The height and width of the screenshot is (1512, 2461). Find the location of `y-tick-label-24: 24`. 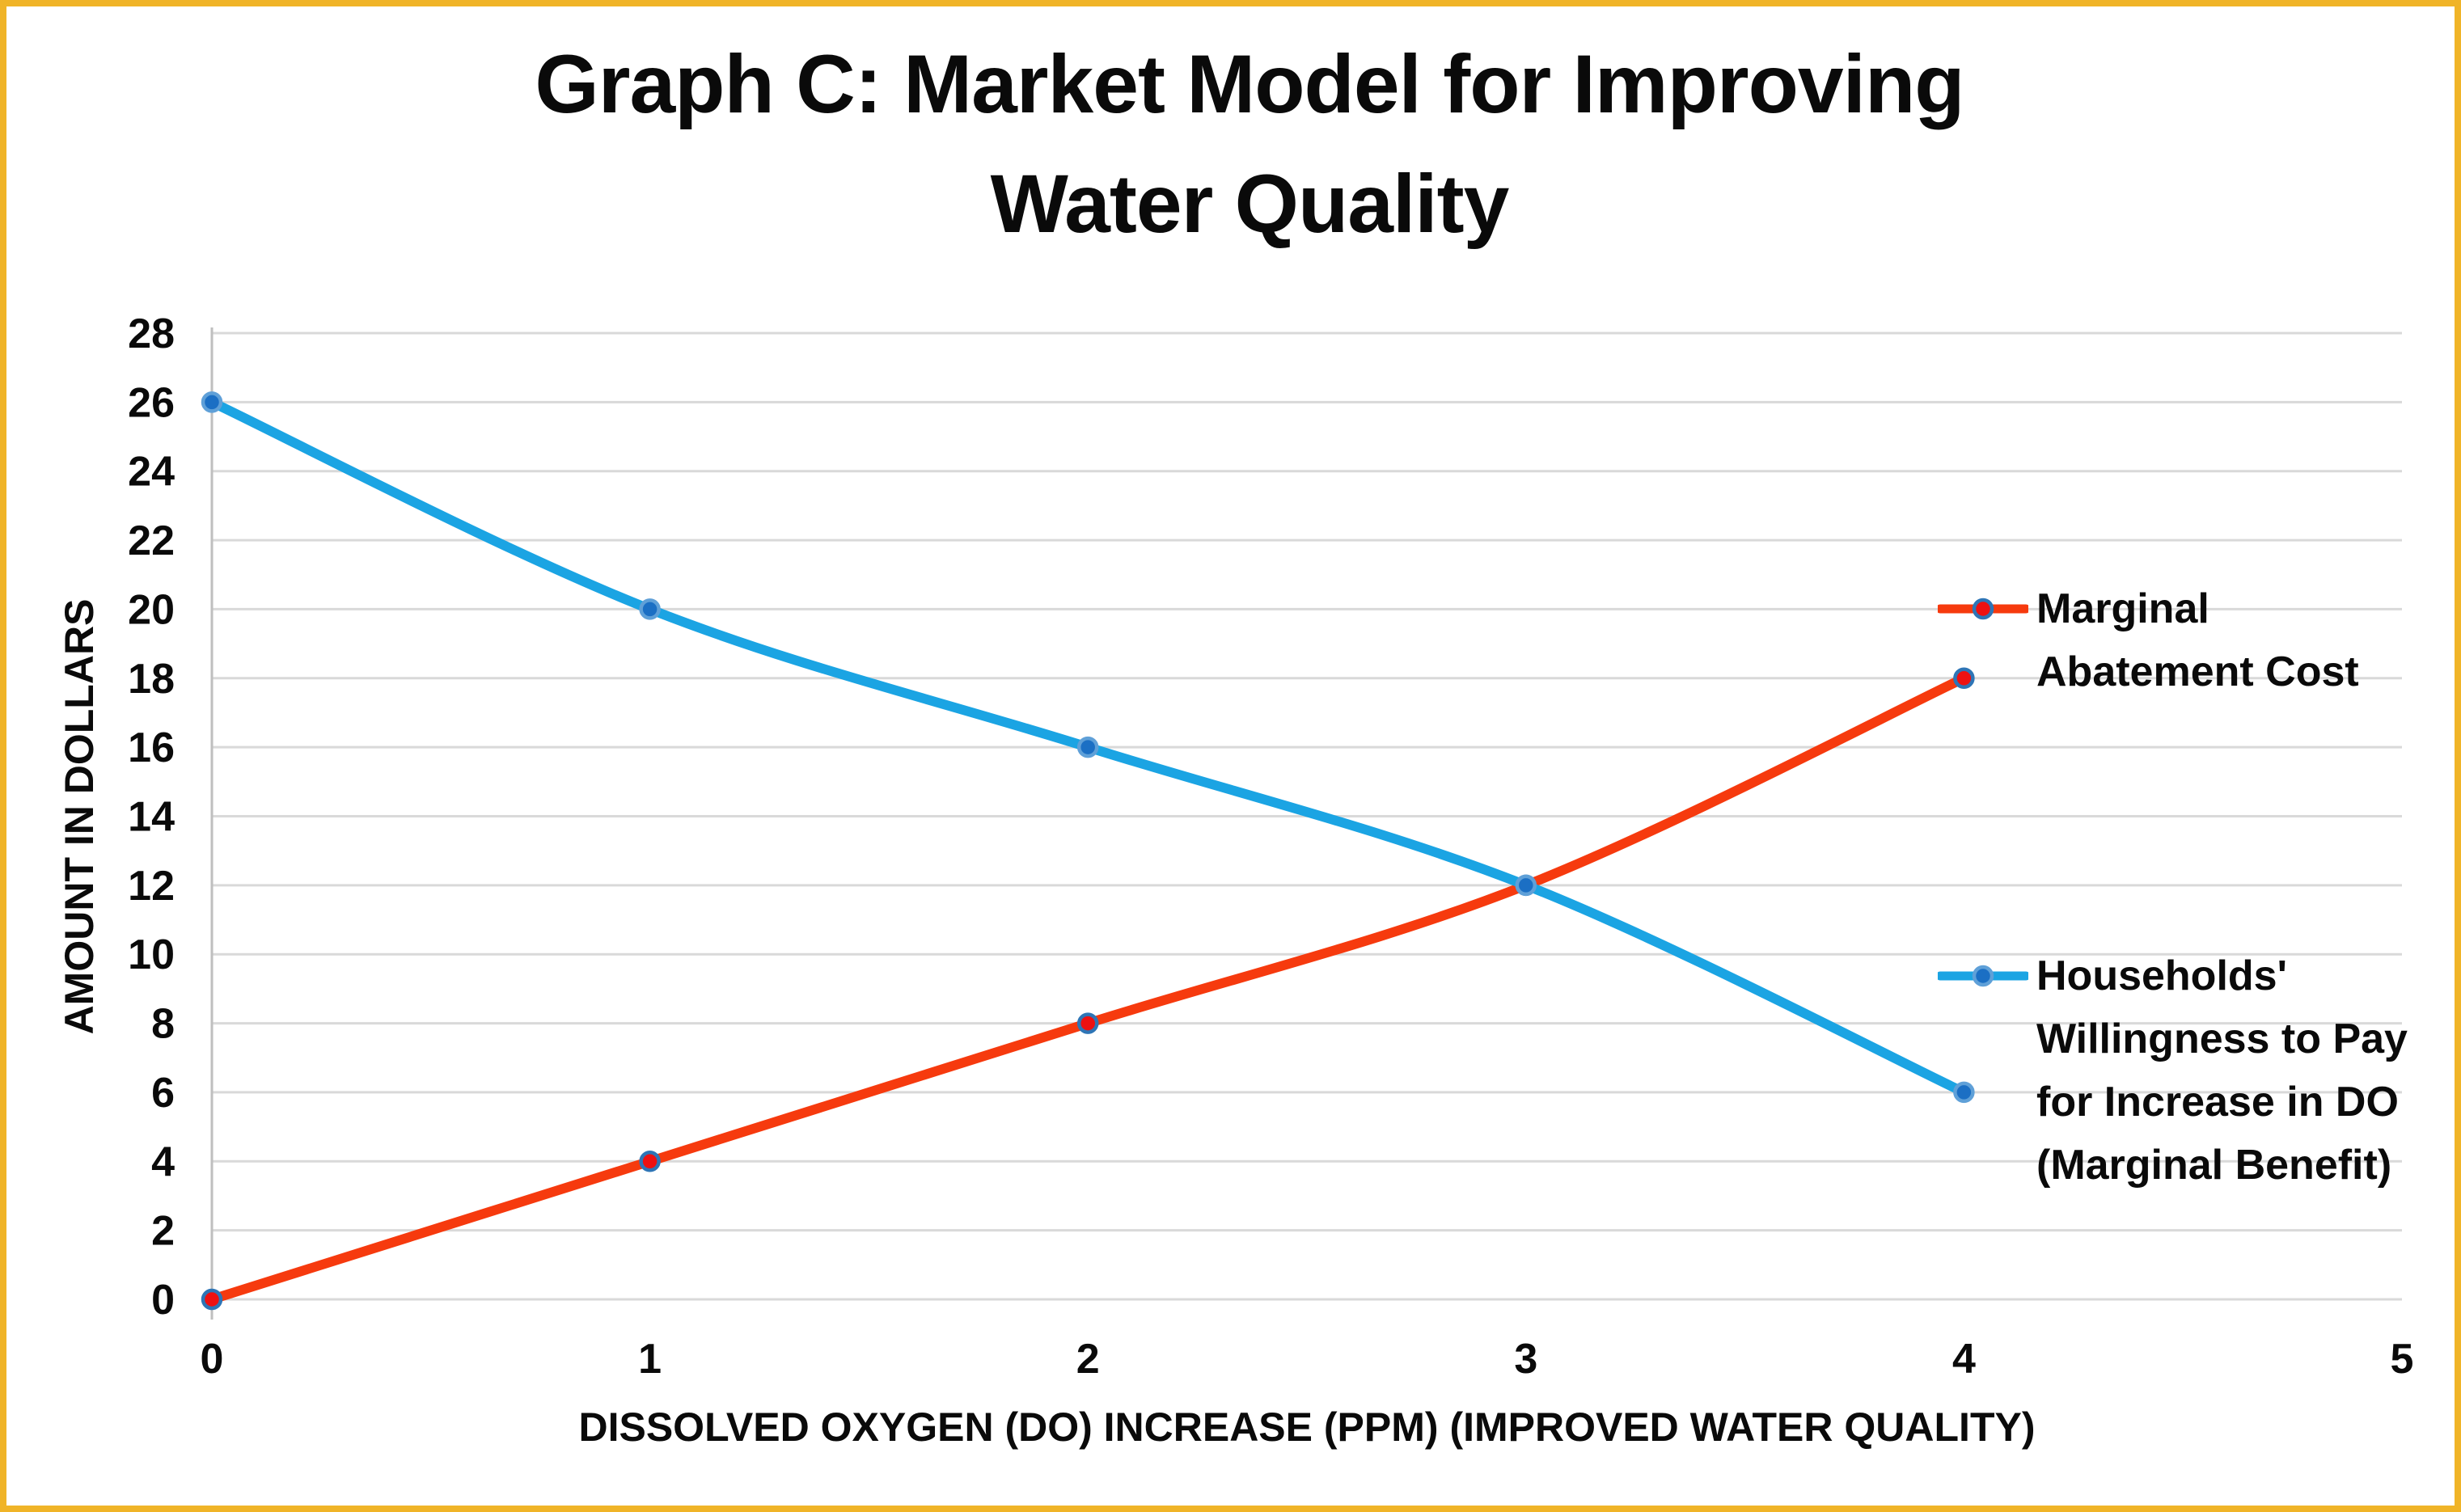

y-tick-label-24: 24 is located at coordinates (151, 472).